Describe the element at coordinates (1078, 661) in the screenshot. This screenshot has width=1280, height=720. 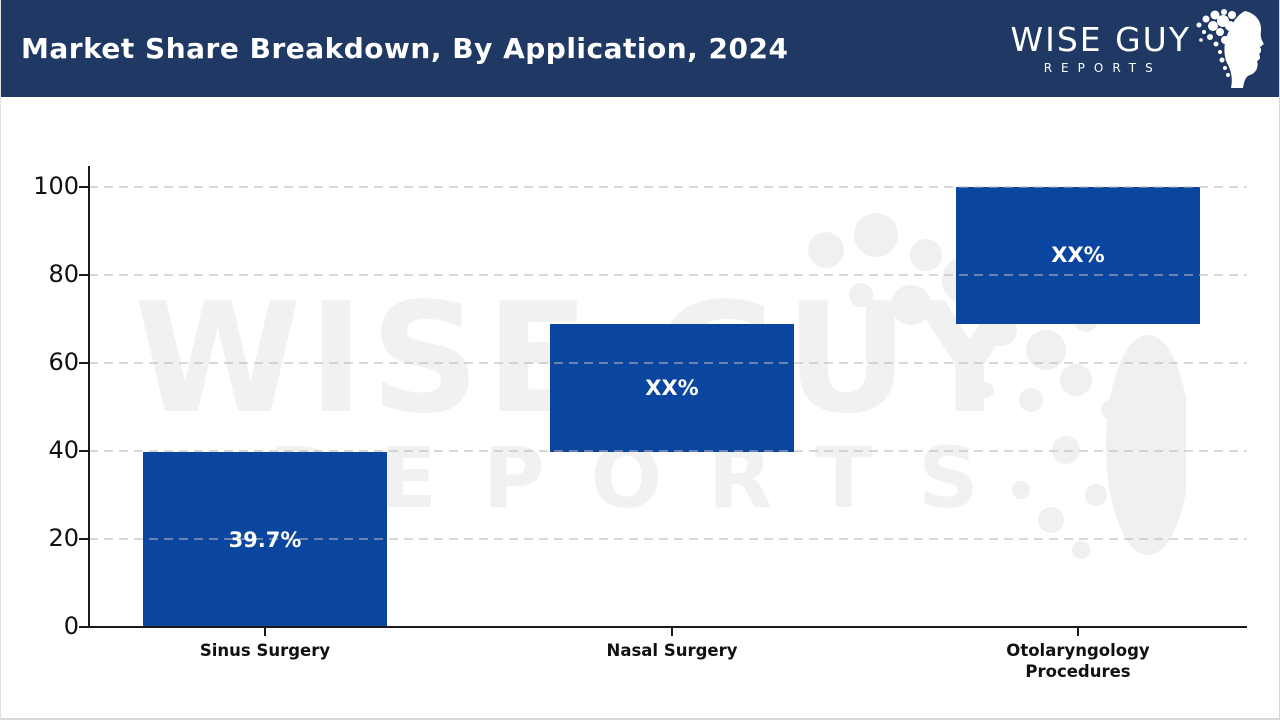
I see `x-category-label-otolaryngology-procedures: Otolaryngology Procedures` at that location.